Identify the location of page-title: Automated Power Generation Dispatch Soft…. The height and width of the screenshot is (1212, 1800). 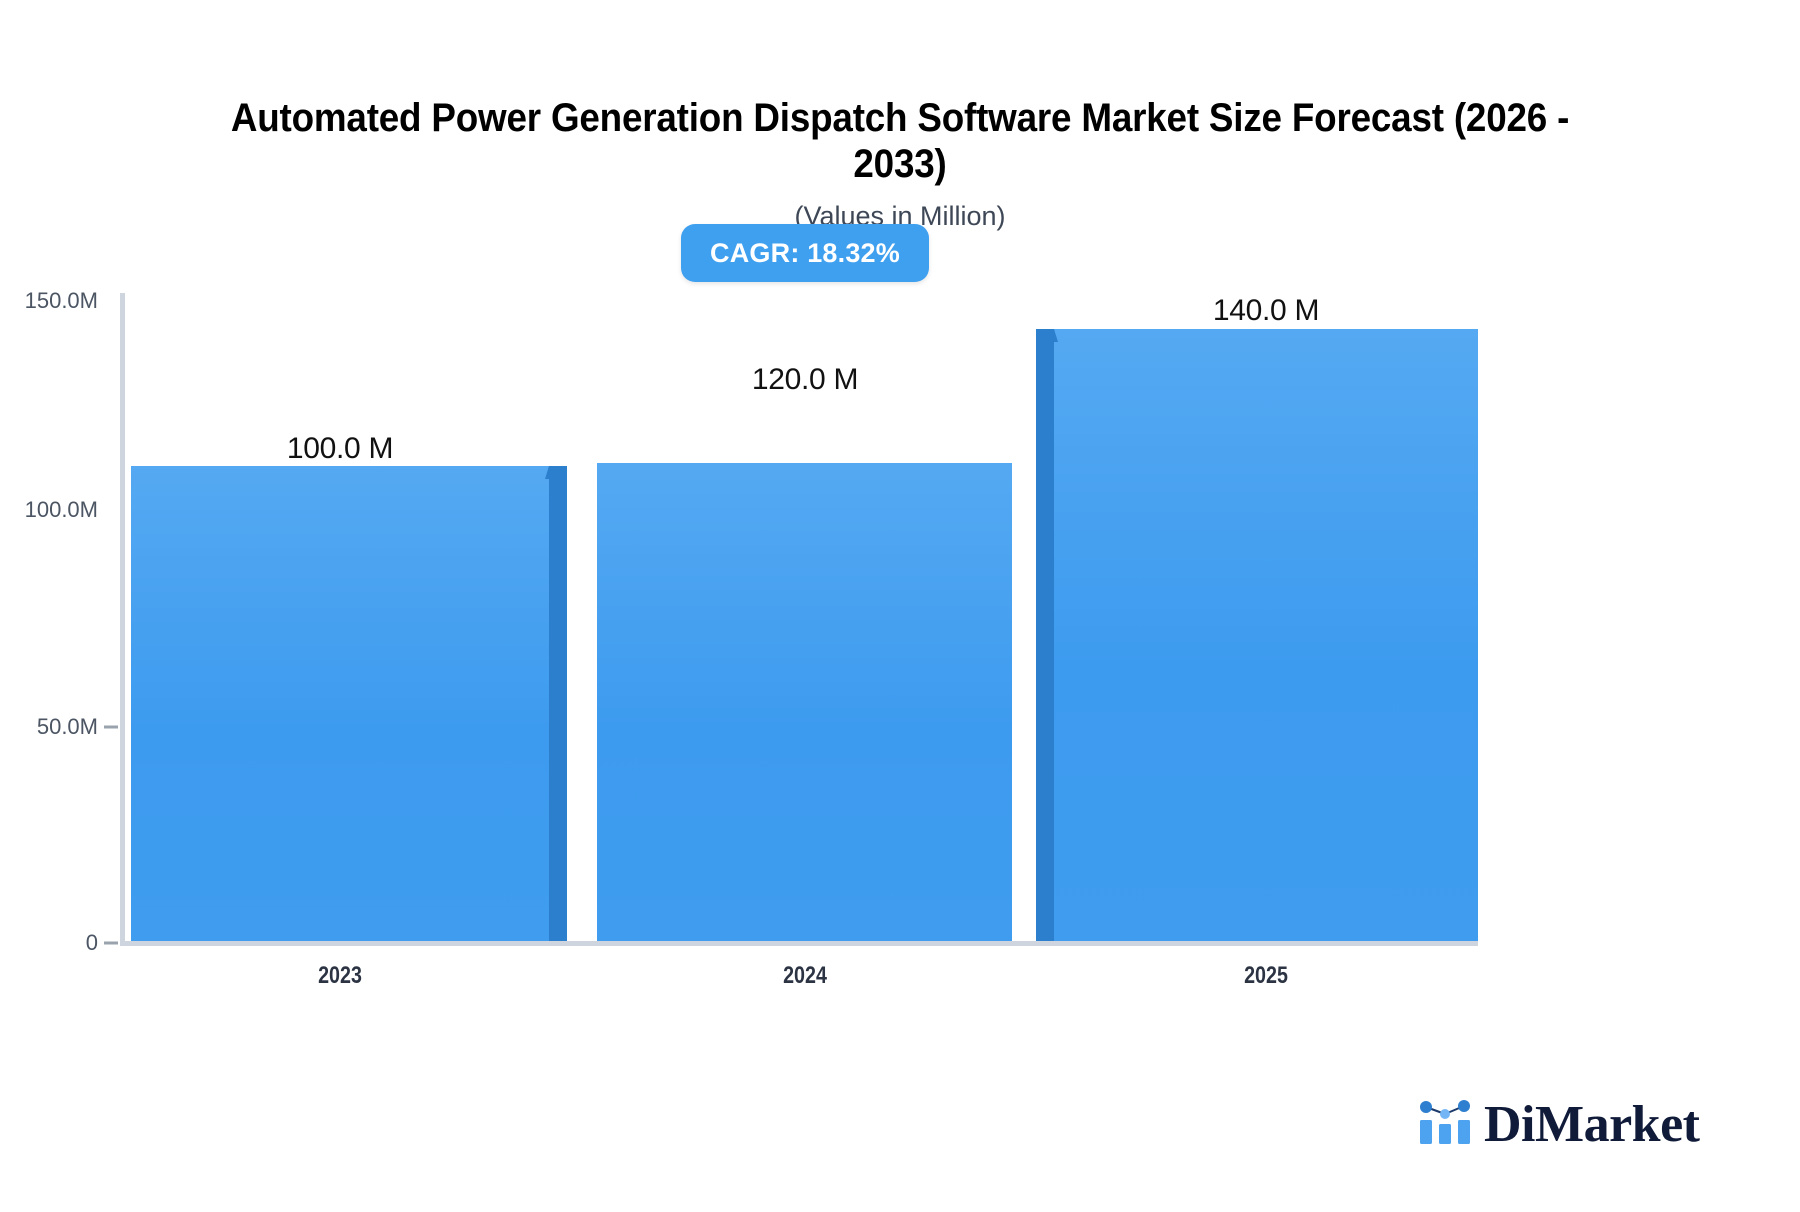
(900, 141).